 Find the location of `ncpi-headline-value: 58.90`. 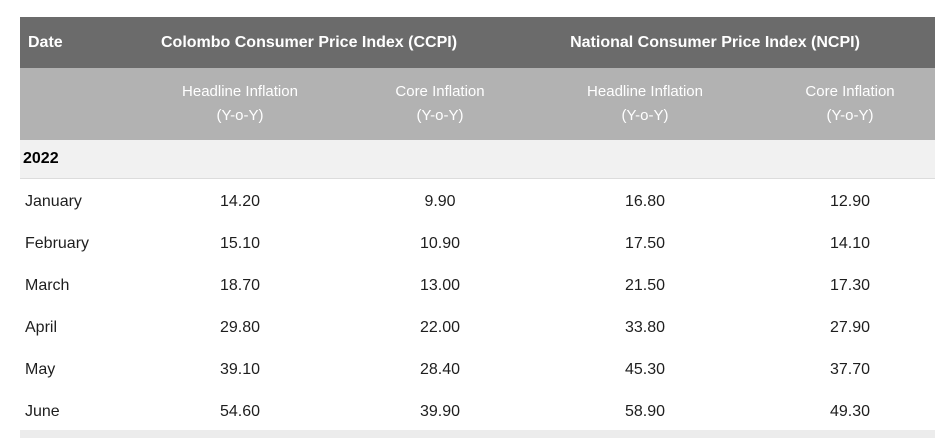

ncpi-headline-value: 58.90 is located at coordinates (645, 409).